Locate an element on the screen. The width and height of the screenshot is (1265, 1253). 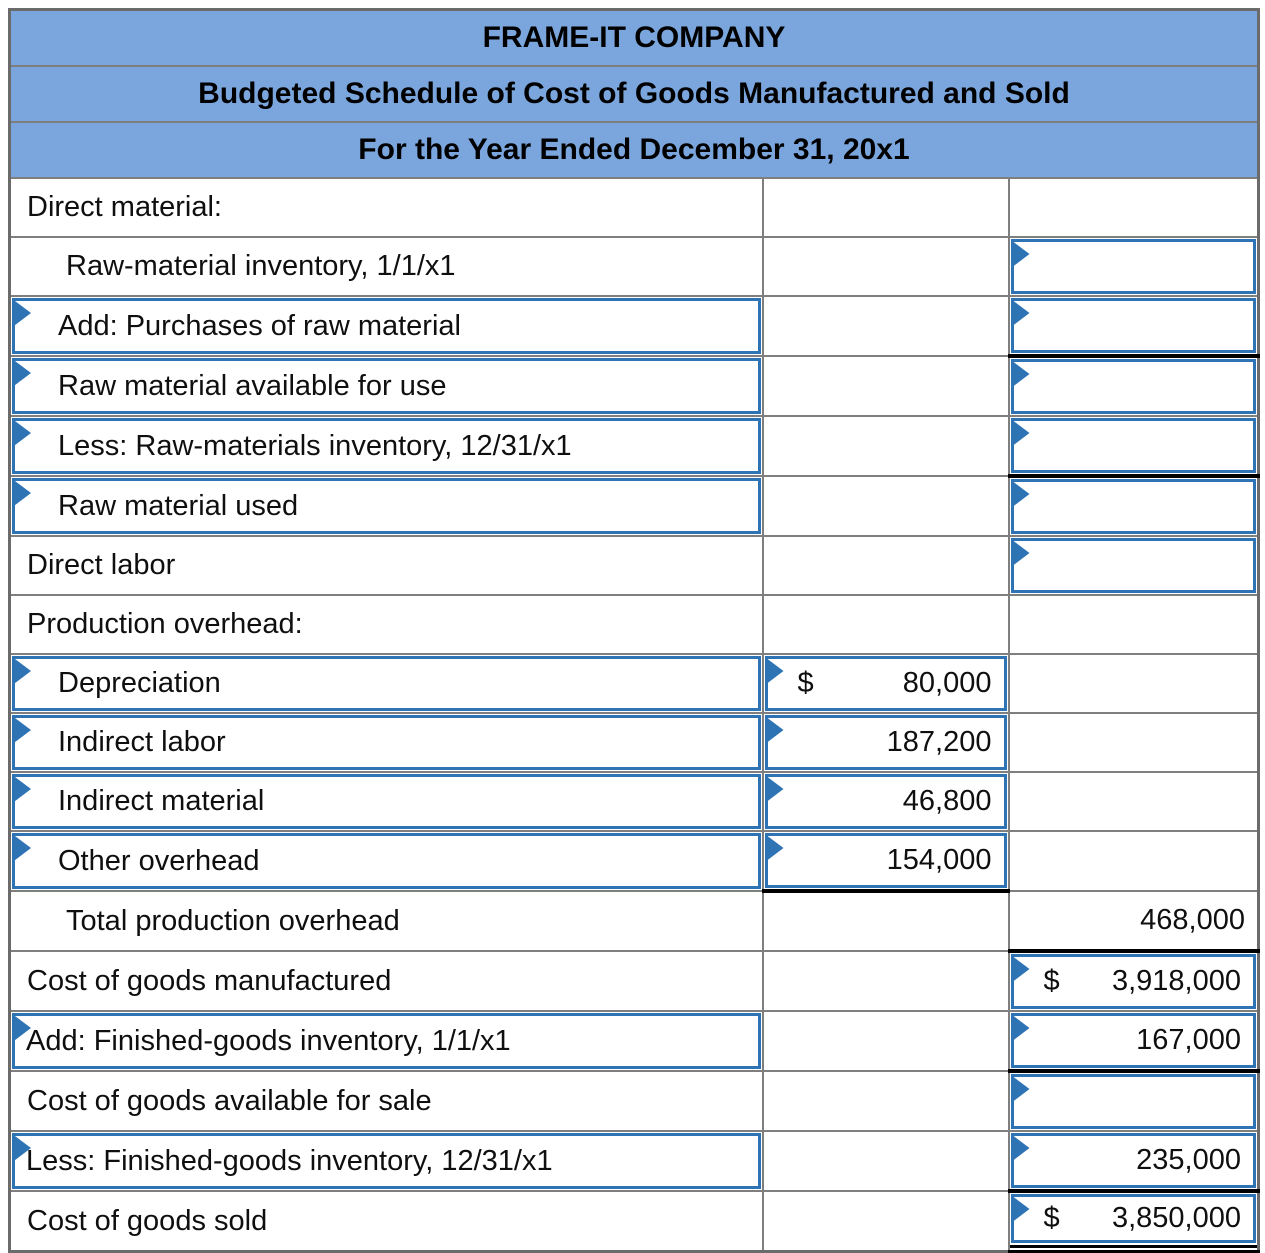
amount-cell: 235,000 is located at coordinates (1133, 1161).